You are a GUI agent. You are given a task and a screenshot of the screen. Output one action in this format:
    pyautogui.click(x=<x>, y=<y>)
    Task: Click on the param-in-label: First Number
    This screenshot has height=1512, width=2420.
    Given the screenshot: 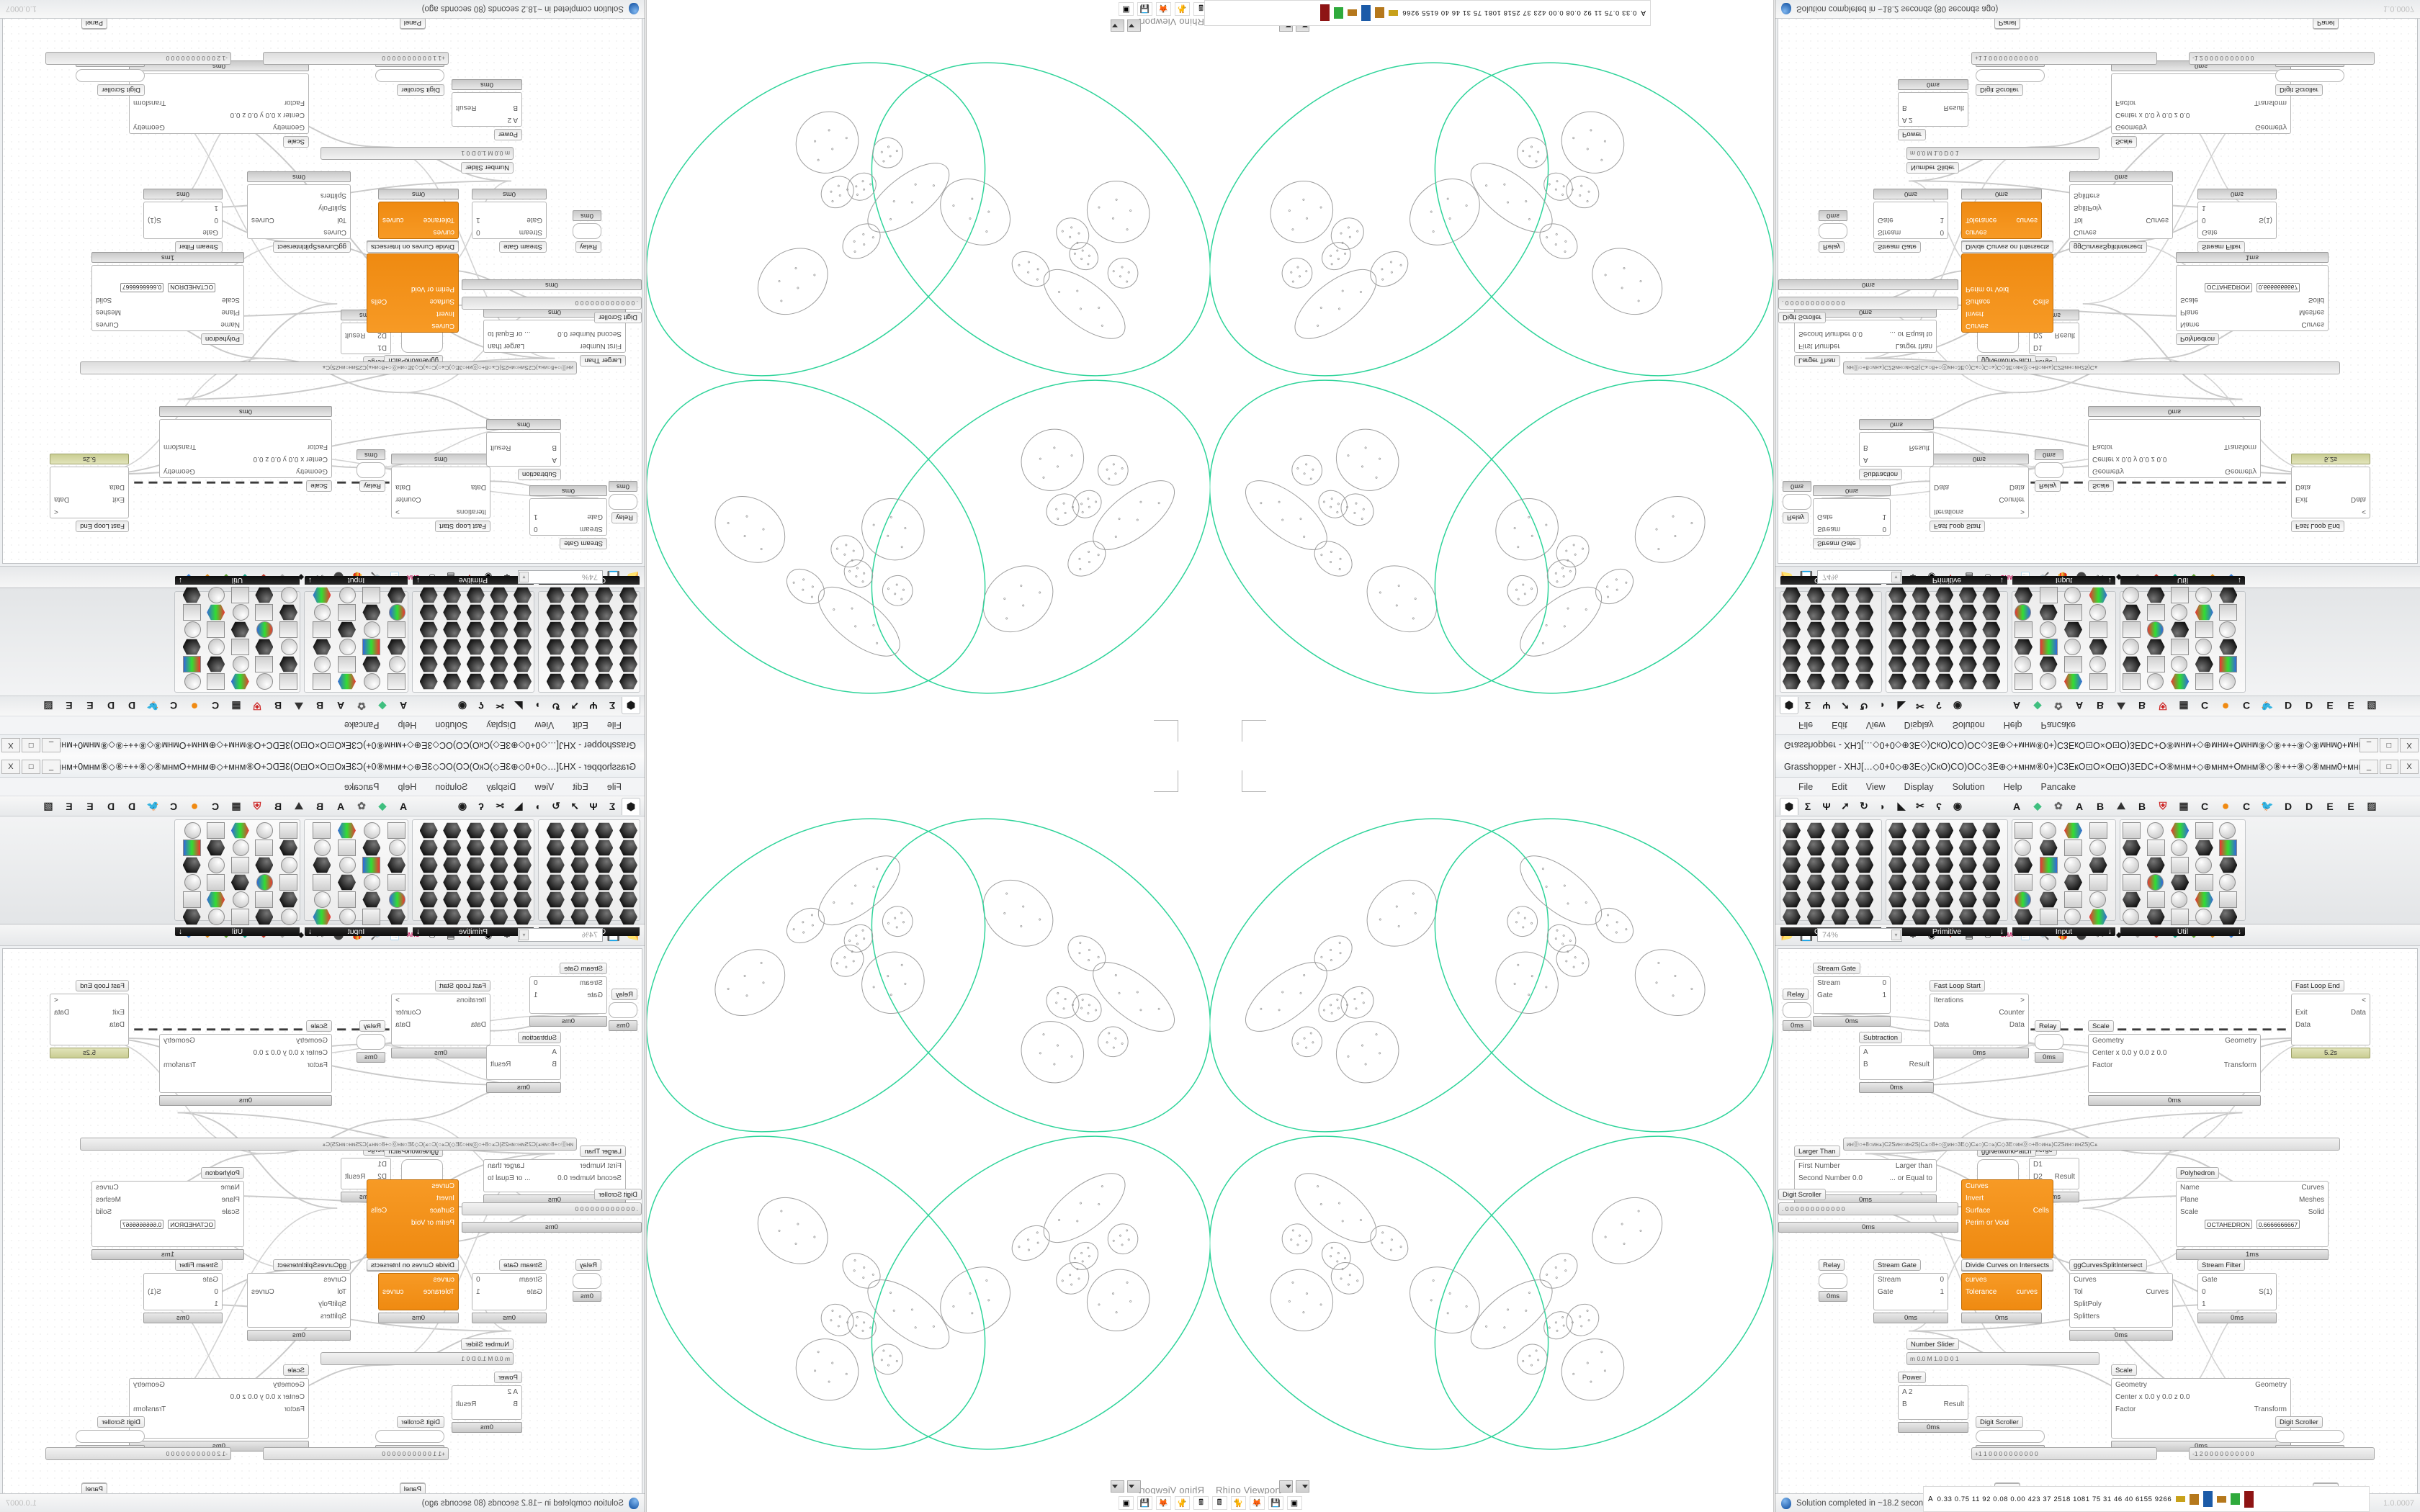 What is the action you would take?
    pyautogui.click(x=1819, y=1166)
    